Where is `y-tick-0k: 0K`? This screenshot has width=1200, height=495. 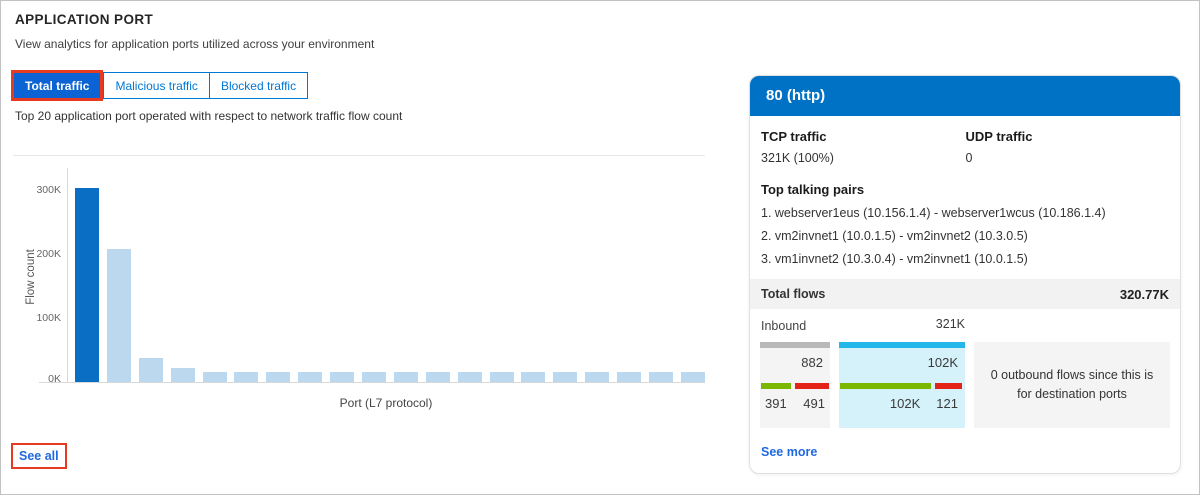
y-tick-0k: 0K is located at coordinates (54, 379).